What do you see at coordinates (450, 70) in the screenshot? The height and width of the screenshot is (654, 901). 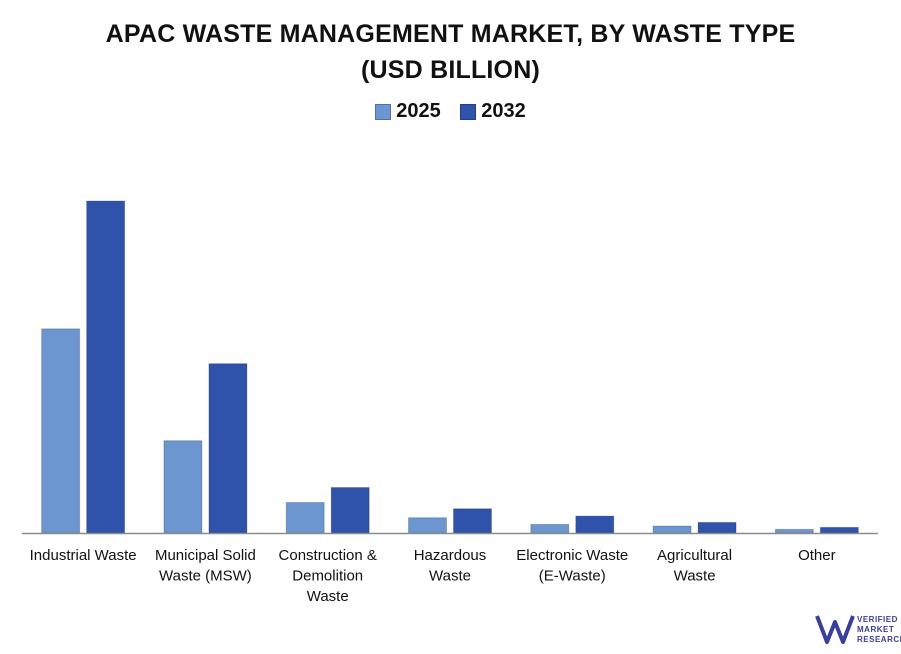 I see `chart-title-line2: (USD BILLION)` at bounding box center [450, 70].